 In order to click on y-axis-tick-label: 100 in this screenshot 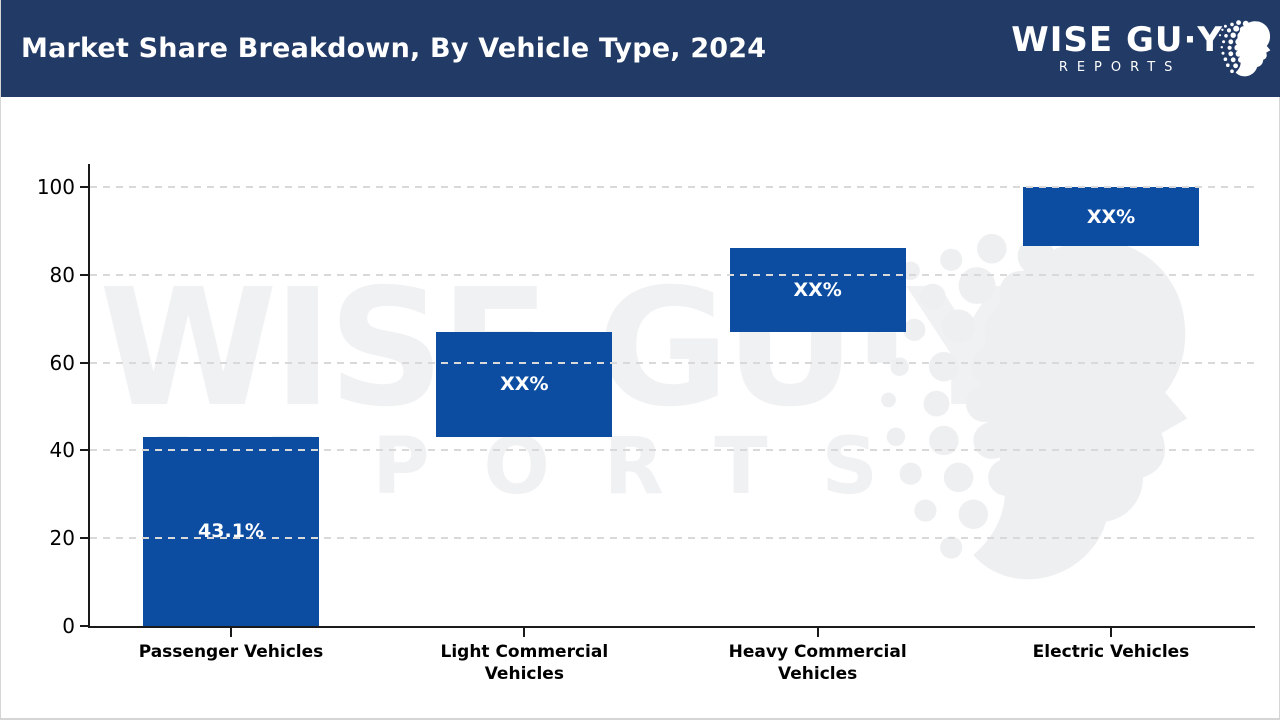, I will do `click(55, 187)`.